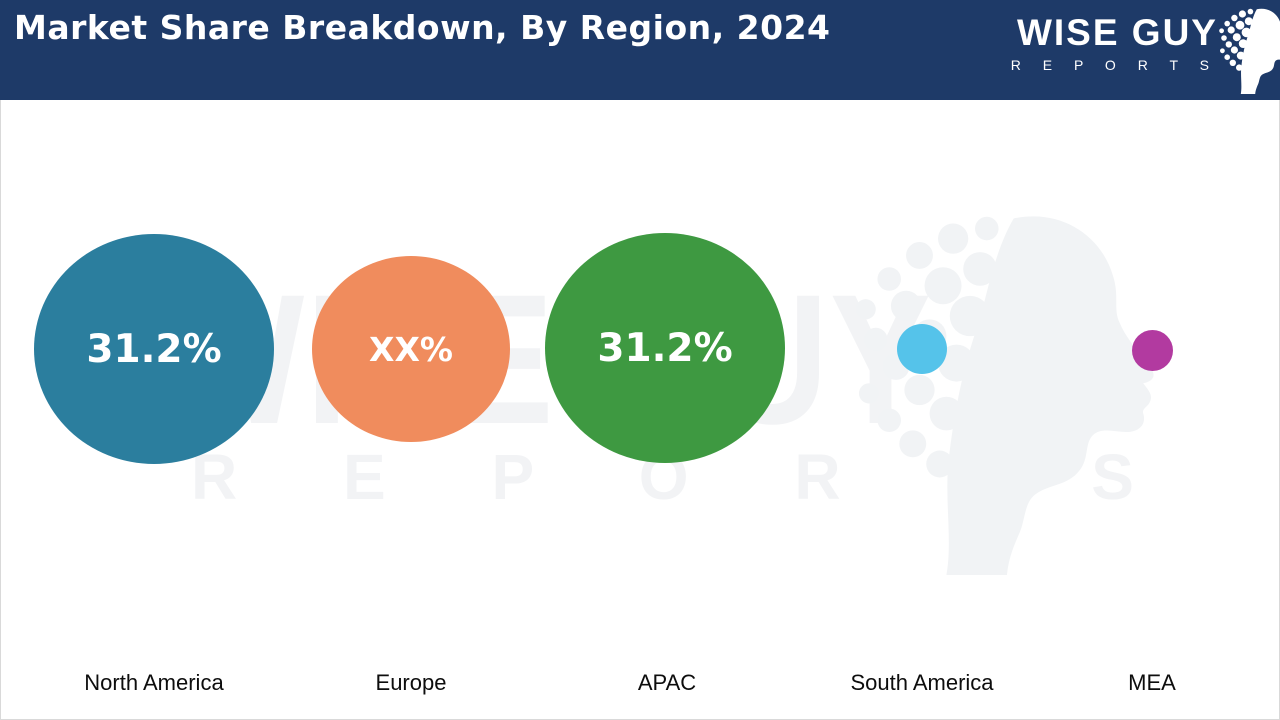  I want to click on wiseguy-logo: WISE GUY R E P O R T S, so click(1112, 43).